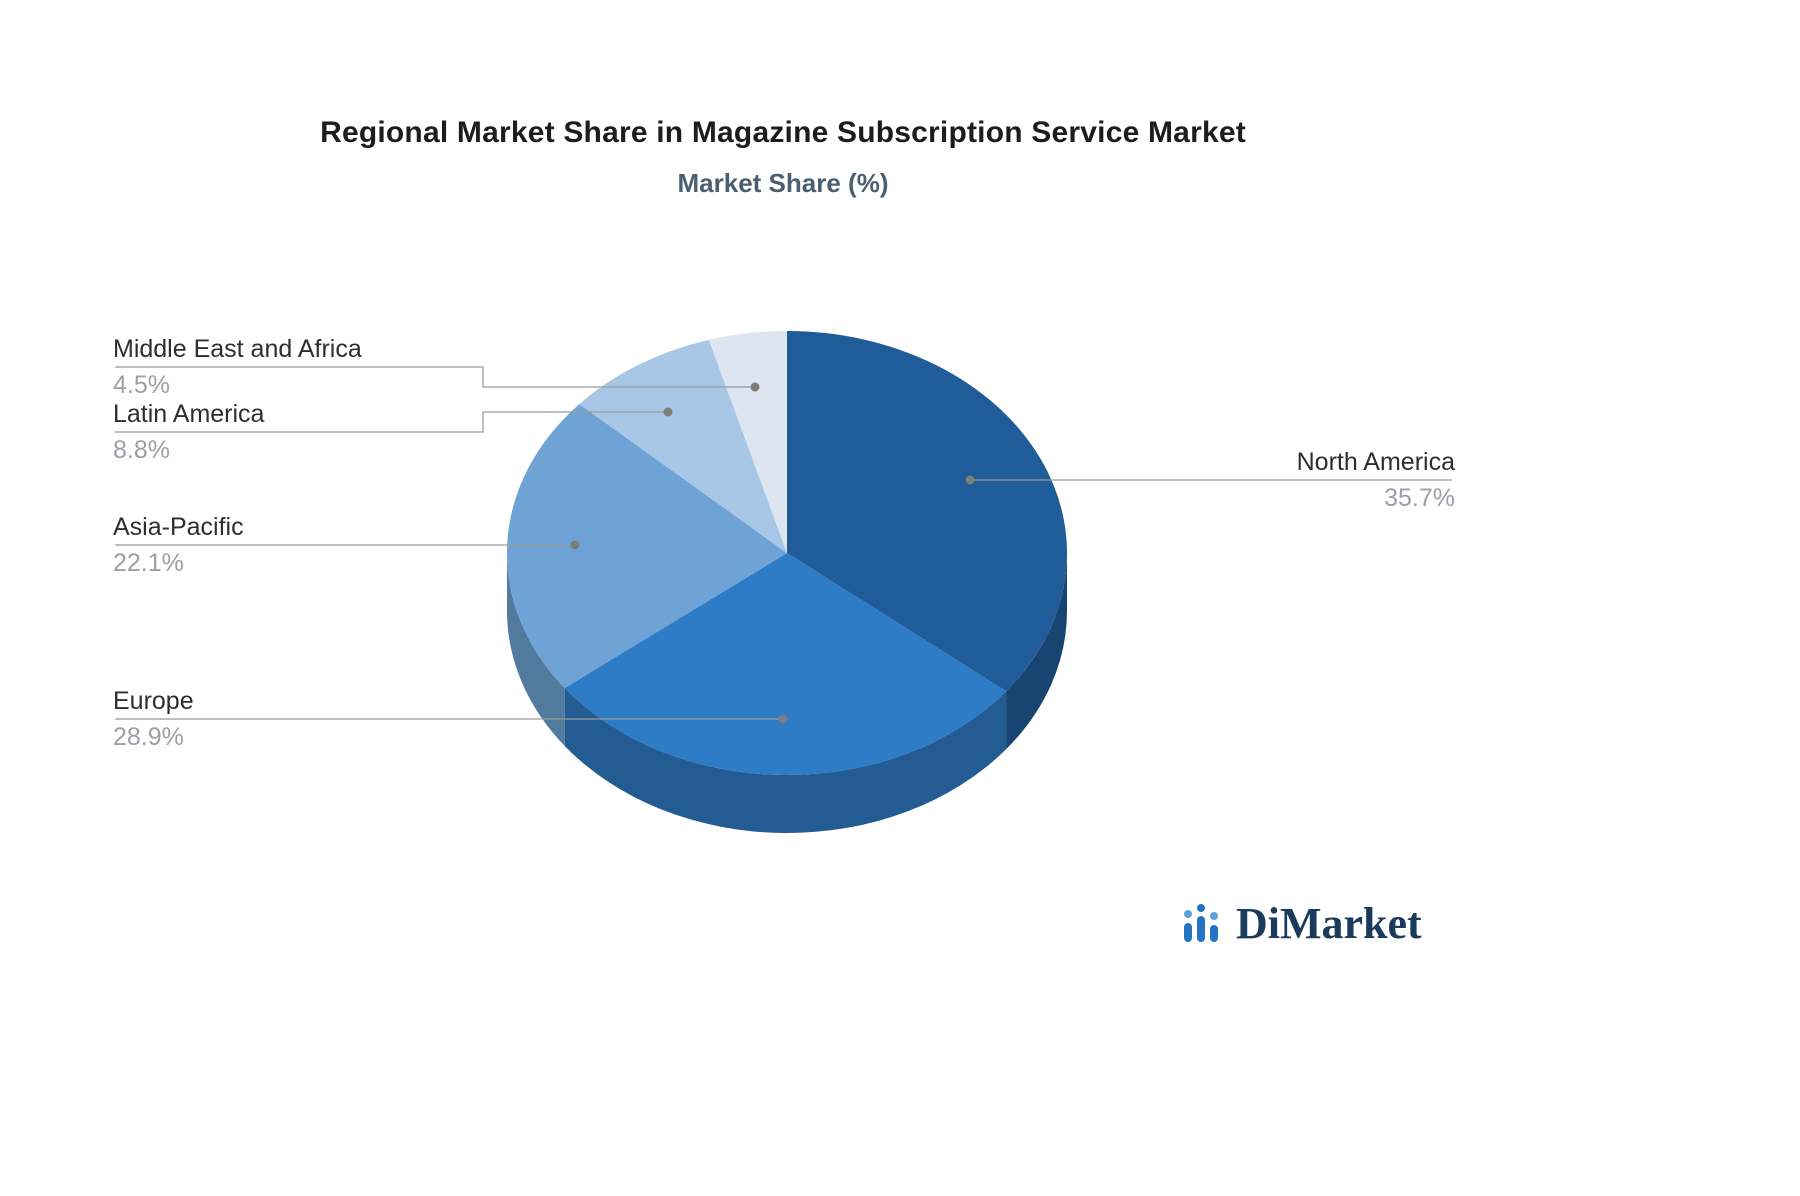 This screenshot has height=1196, width=1800. What do you see at coordinates (188, 432) in the screenshot?
I see `label-latin-america: Latin America 8.8%` at bounding box center [188, 432].